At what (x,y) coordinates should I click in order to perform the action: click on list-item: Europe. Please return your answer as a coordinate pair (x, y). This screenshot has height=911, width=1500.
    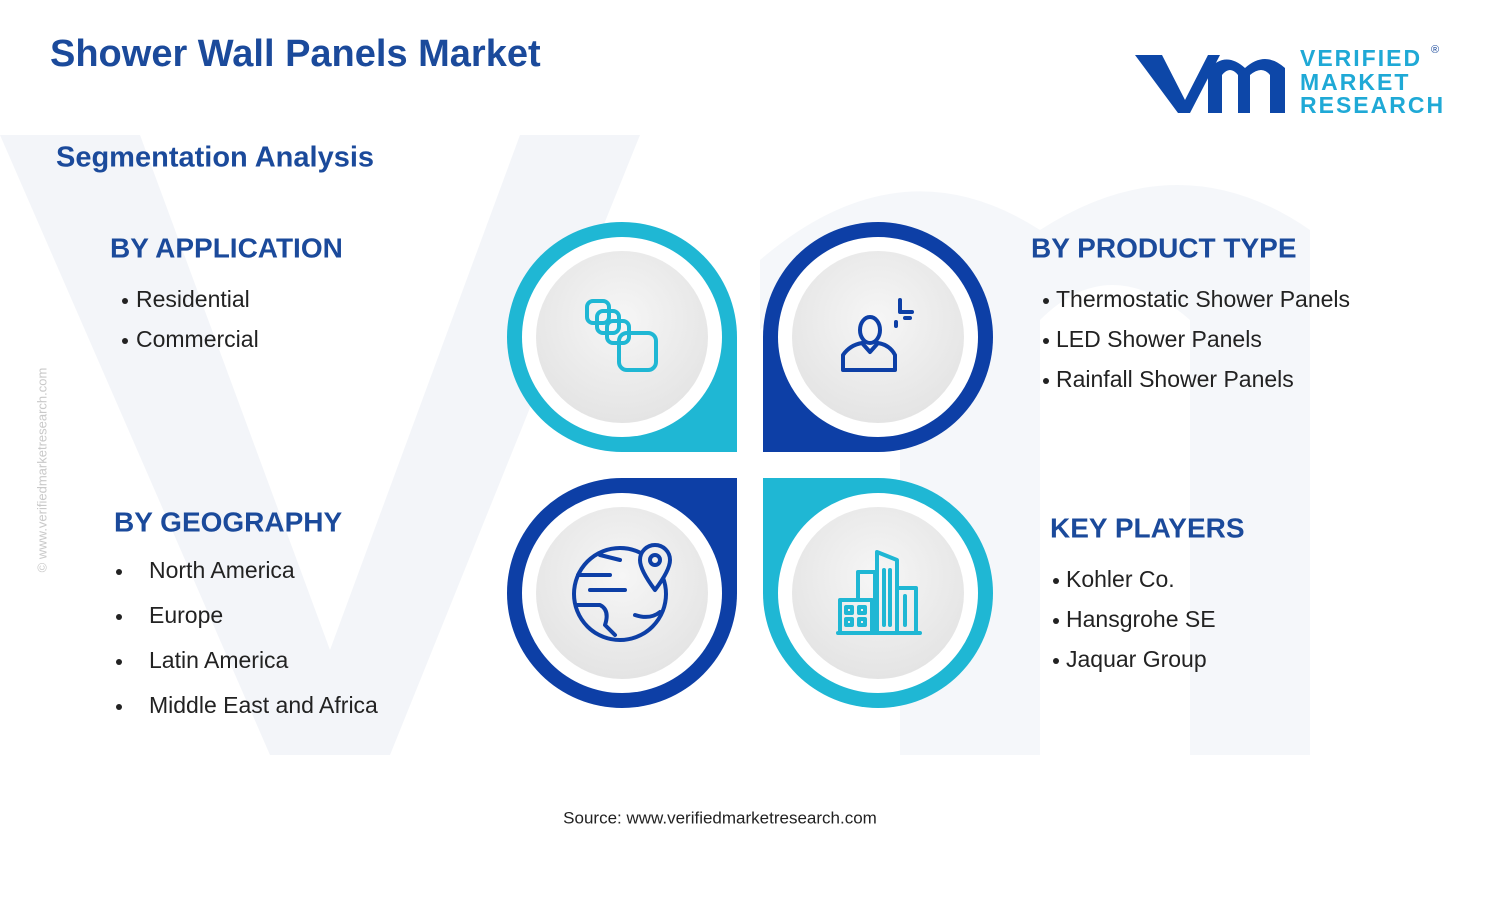
    Looking at the image, I should click on (186, 615).